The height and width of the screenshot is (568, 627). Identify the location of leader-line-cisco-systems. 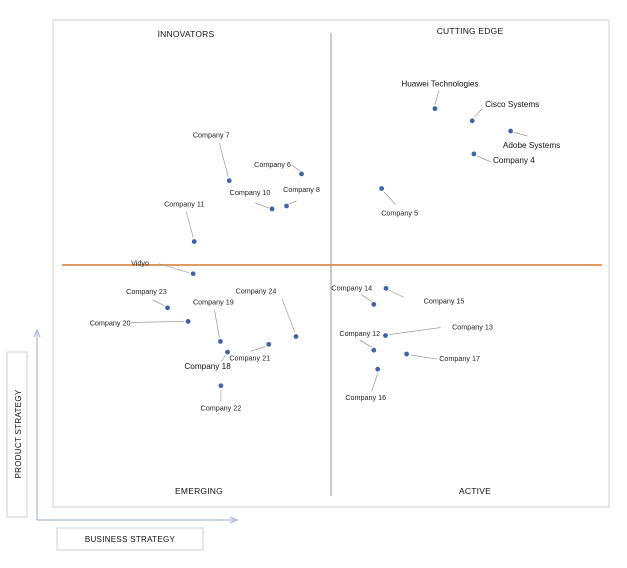
(478, 113).